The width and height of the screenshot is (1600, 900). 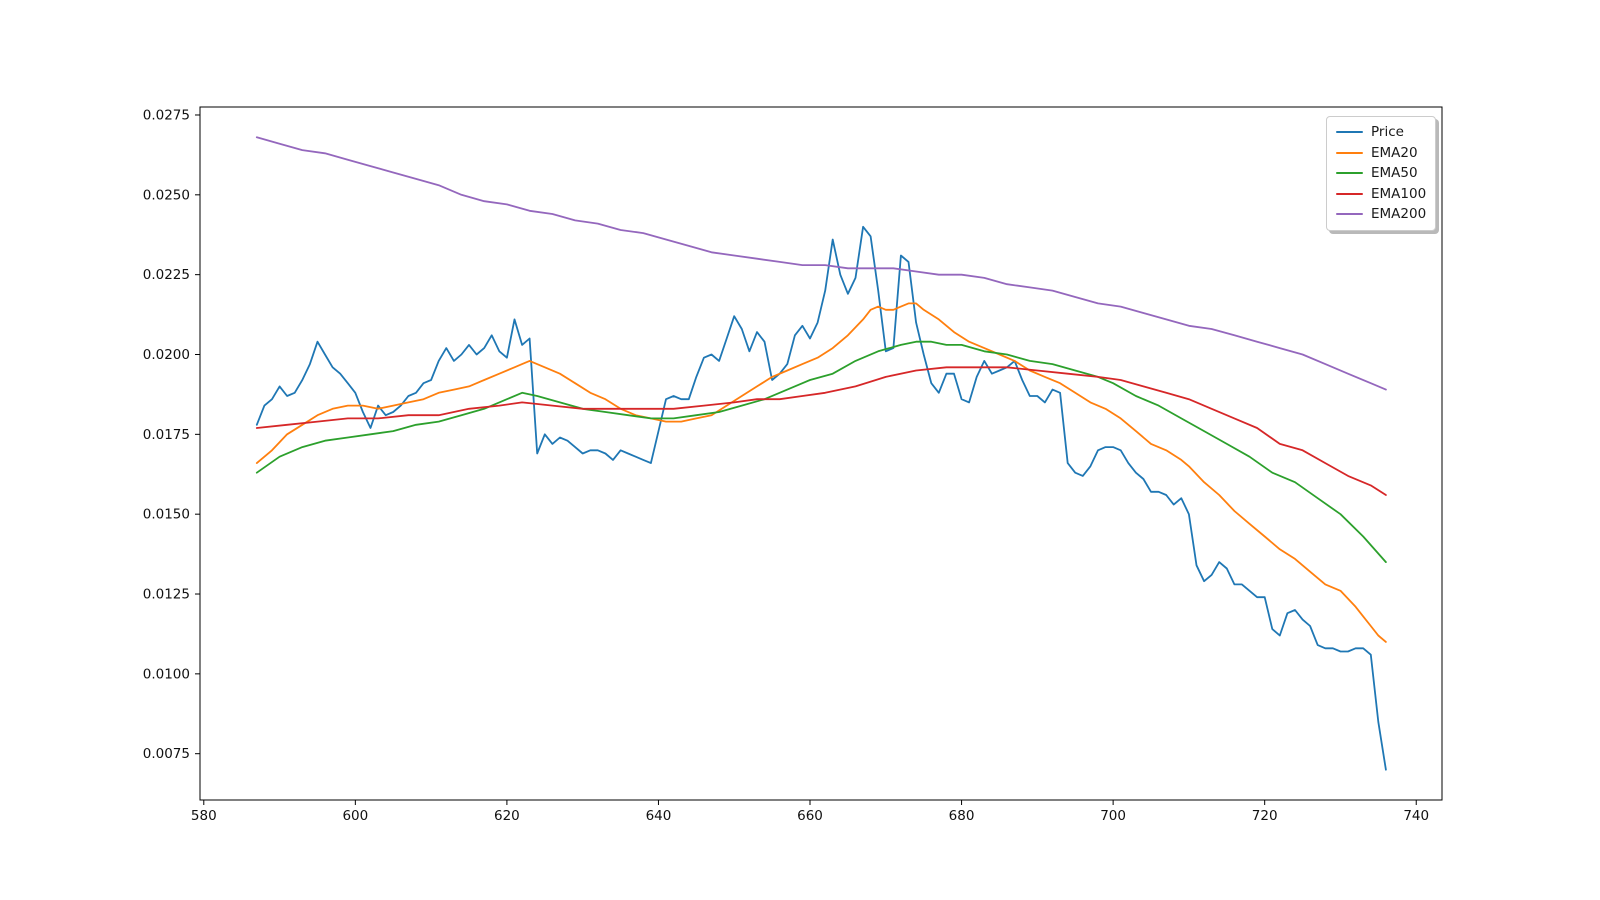 I want to click on legend-entry-ema50: EMA50, so click(x=1381, y=173).